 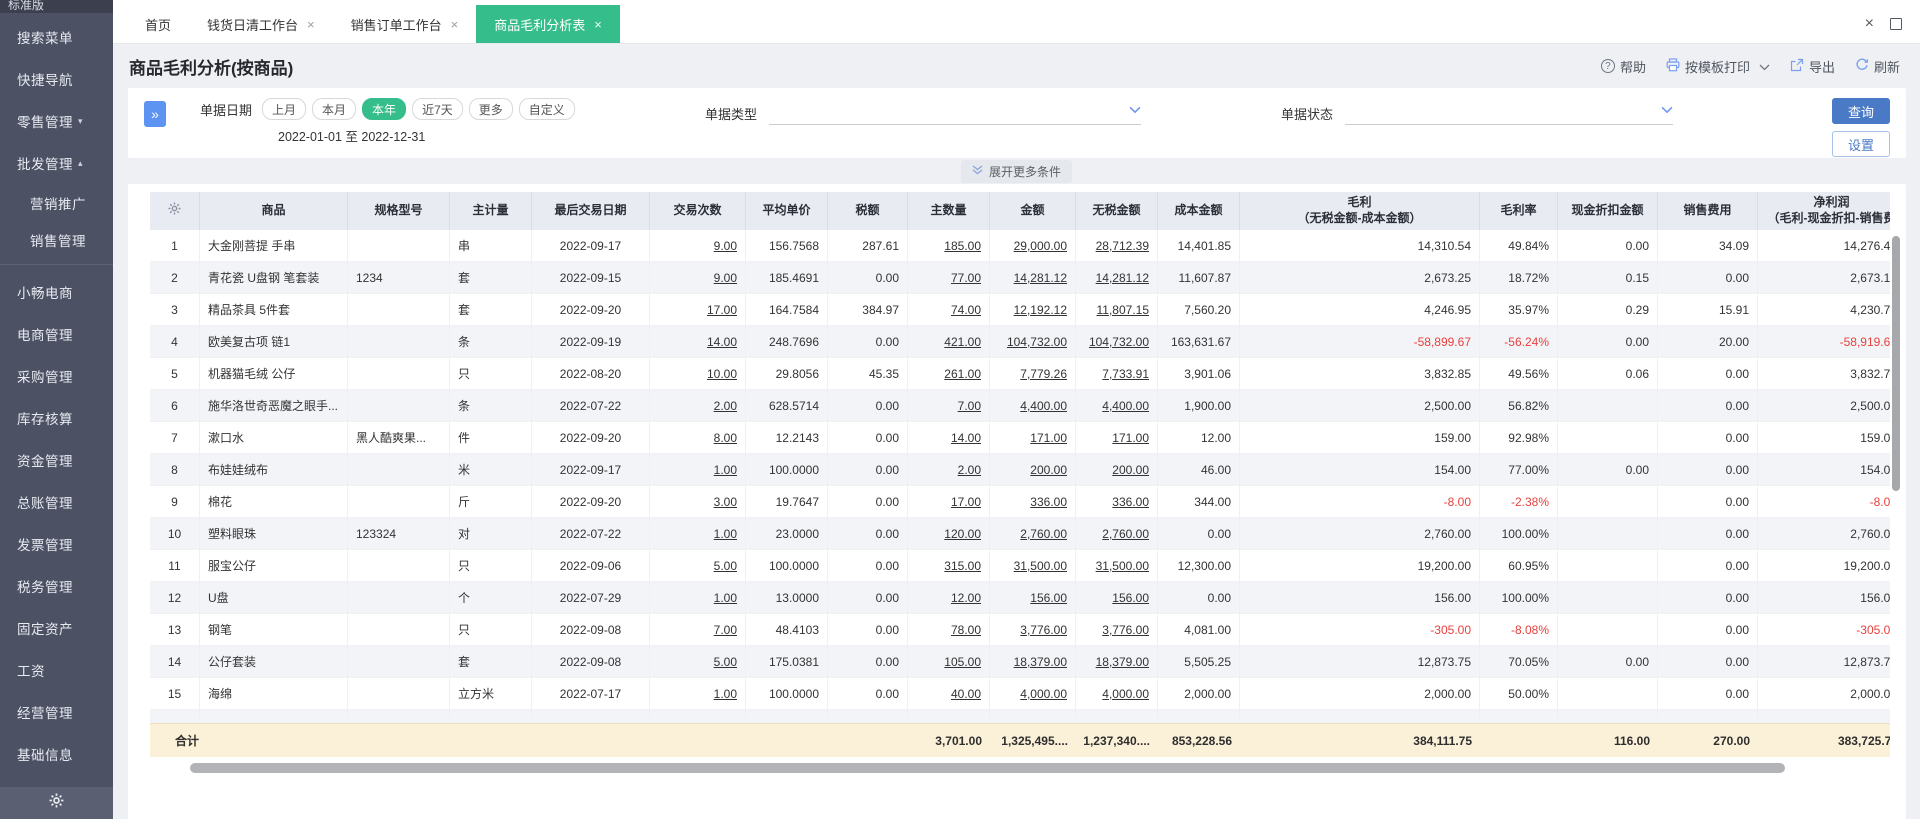 I want to click on column-header-qty: 主数量, so click(x=949, y=211).